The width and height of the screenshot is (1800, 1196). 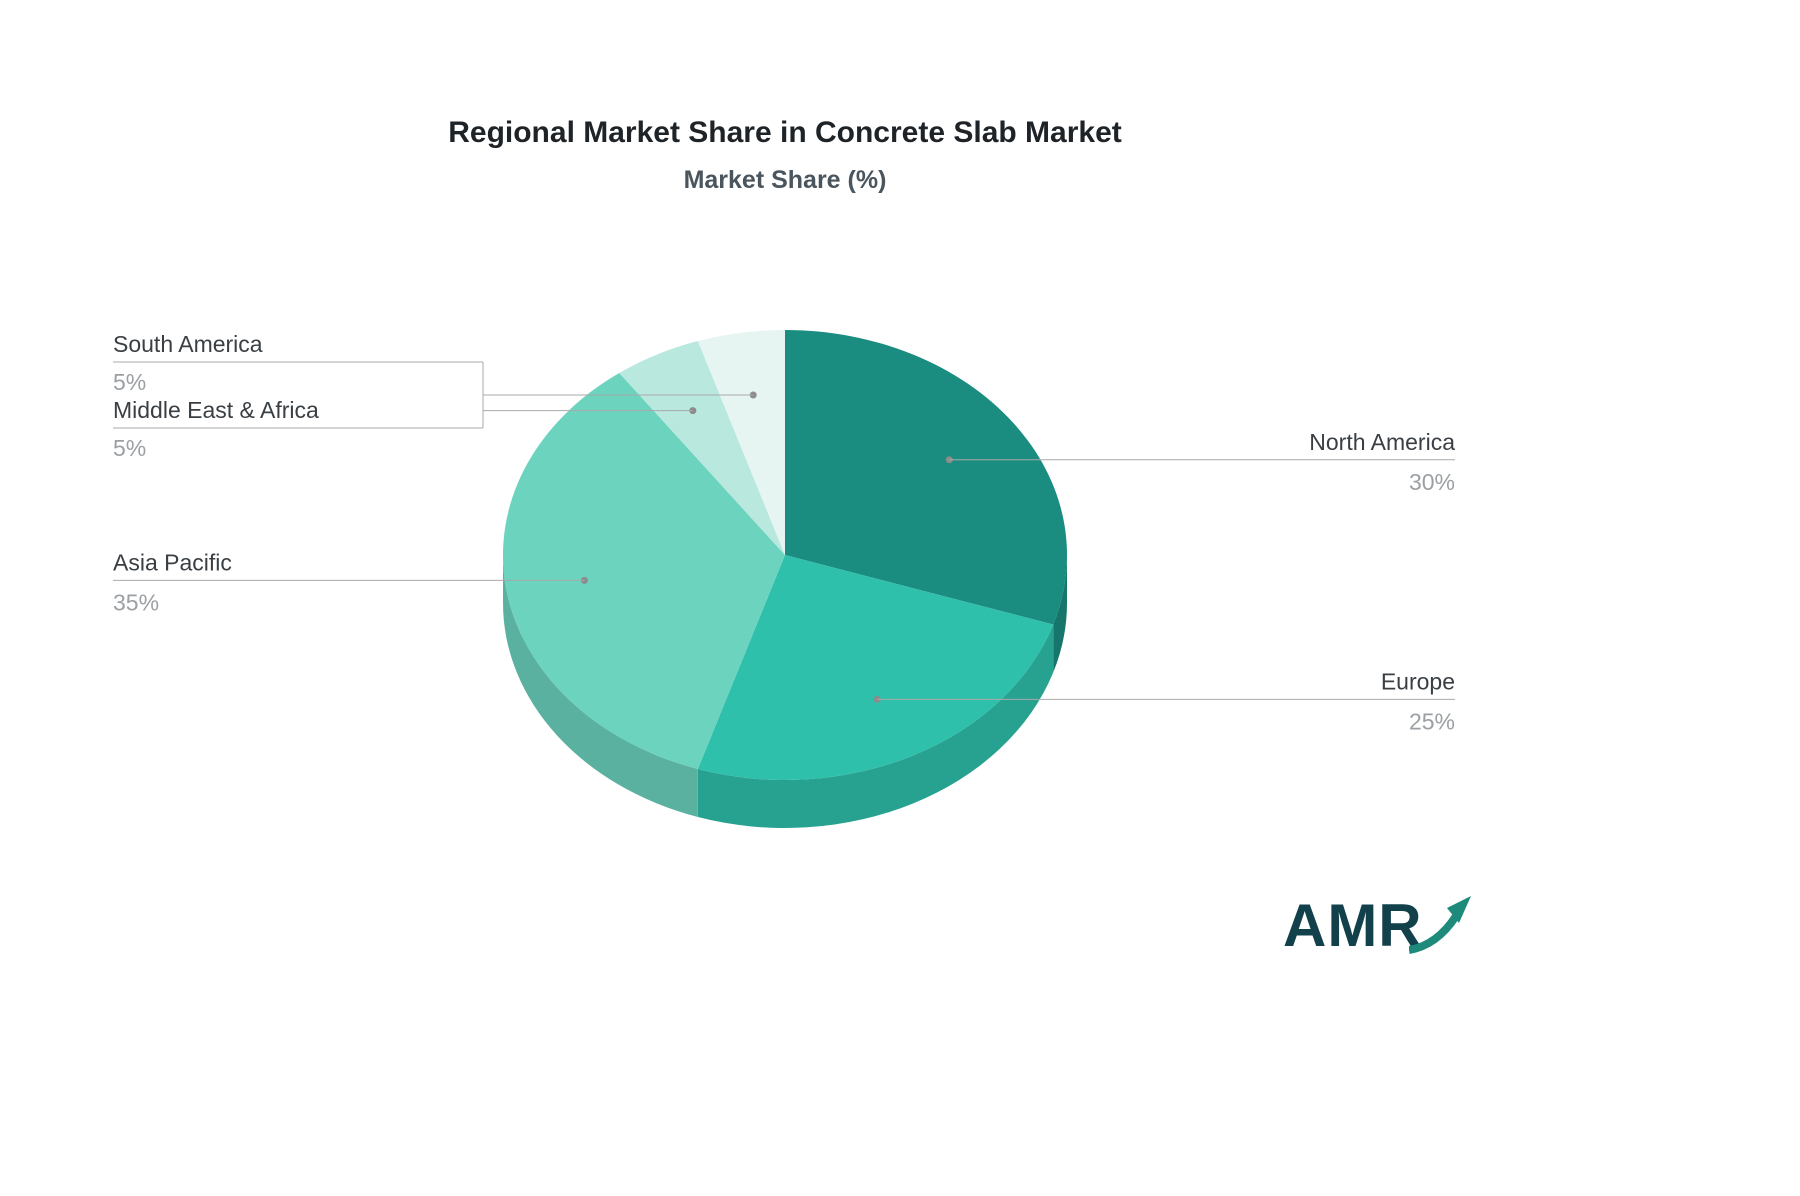 I want to click on pie-slice-south-america, so click(x=741, y=442).